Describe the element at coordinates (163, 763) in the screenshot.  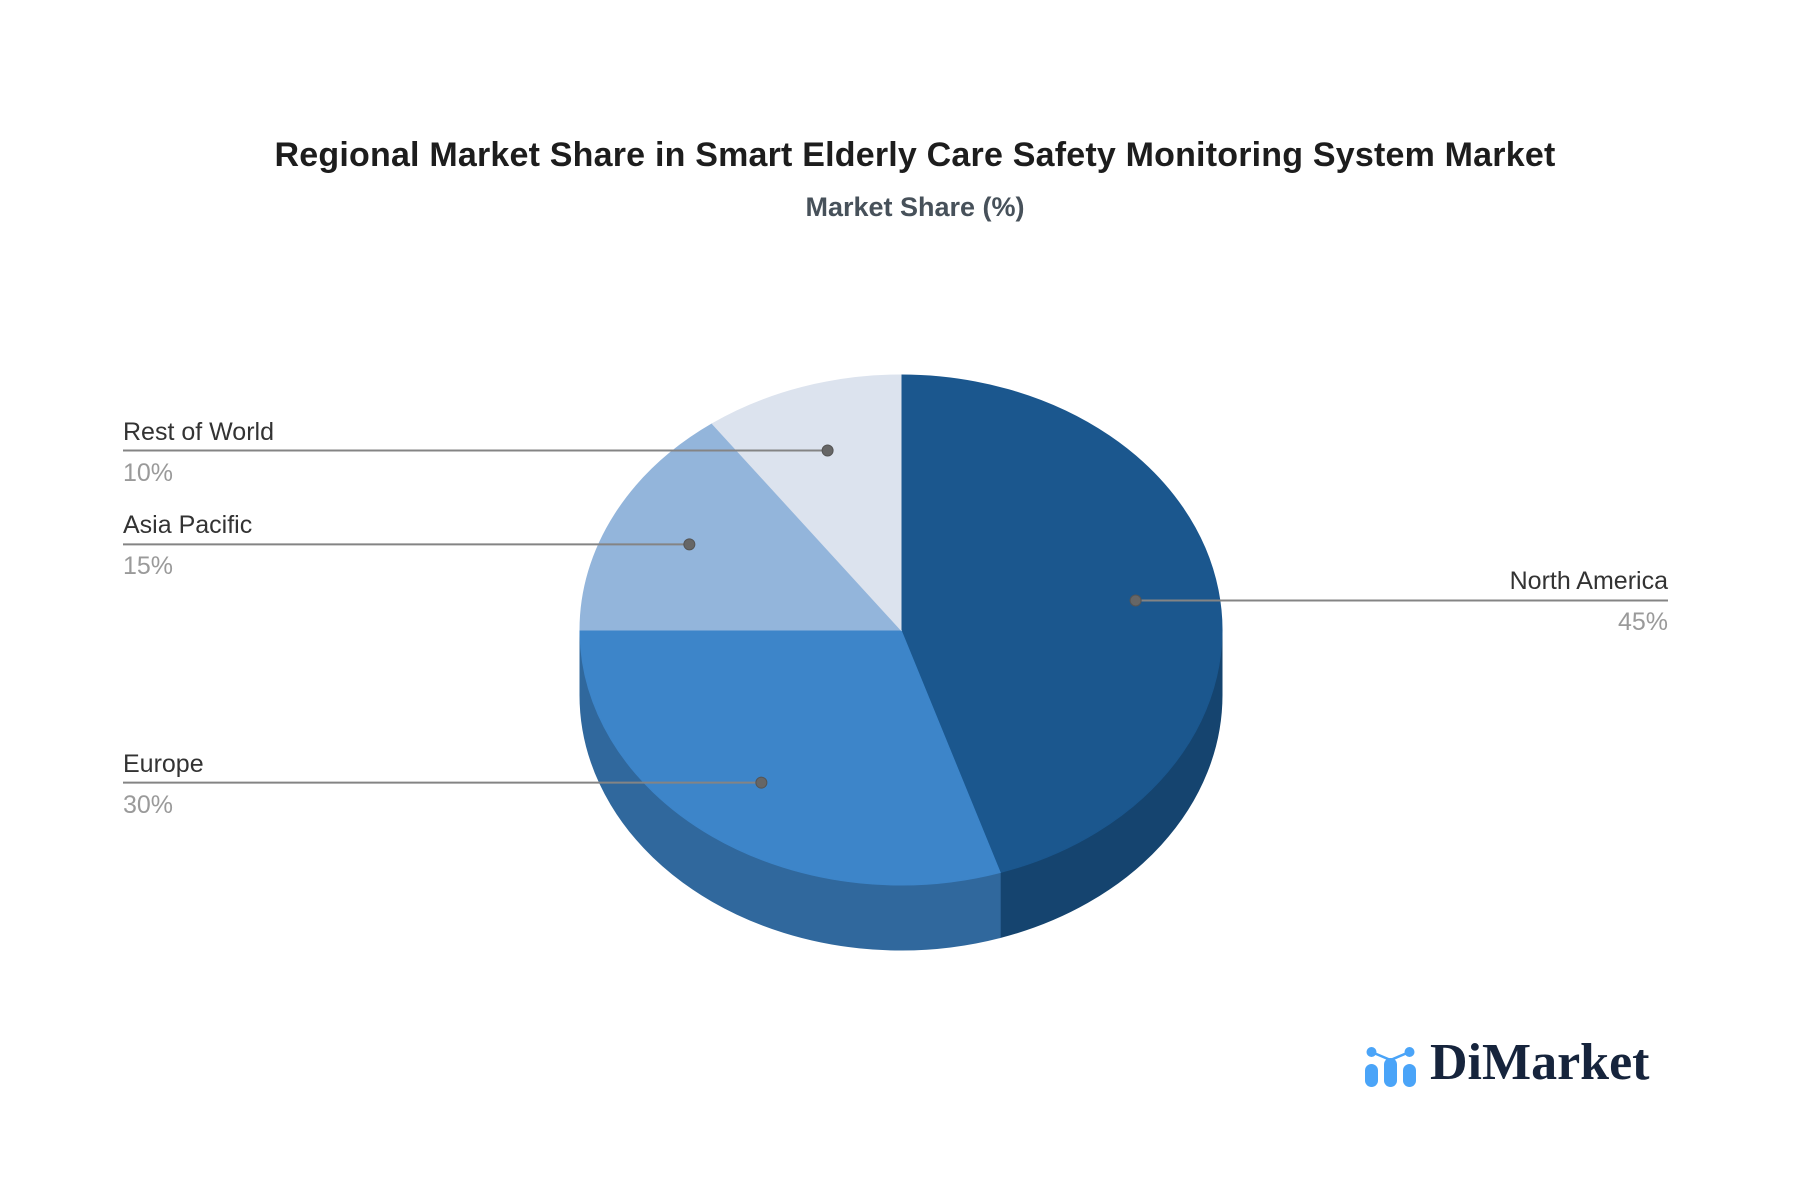
I see `slice-label-europe: Europe` at that location.